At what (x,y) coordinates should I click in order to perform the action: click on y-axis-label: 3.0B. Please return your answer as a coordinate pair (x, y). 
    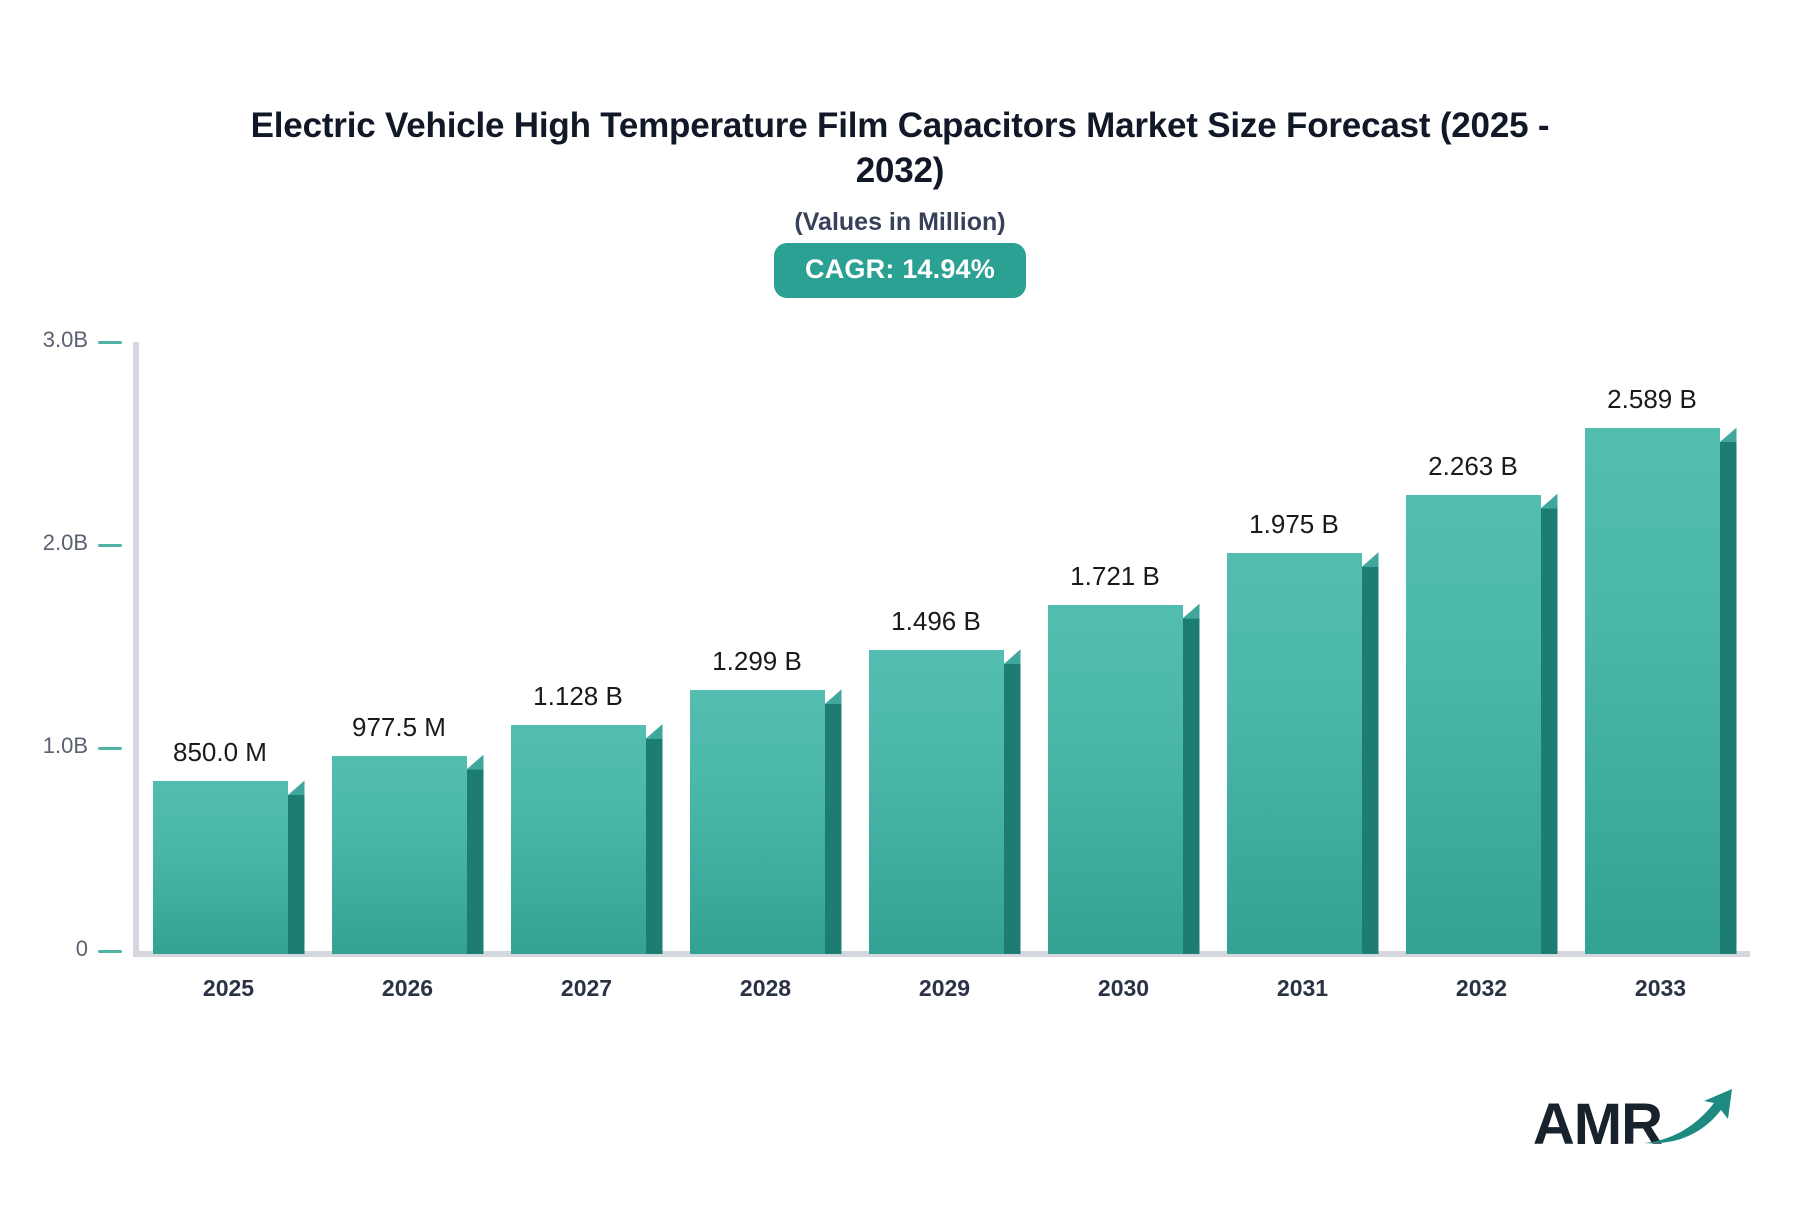
    Looking at the image, I should click on (65, 339).